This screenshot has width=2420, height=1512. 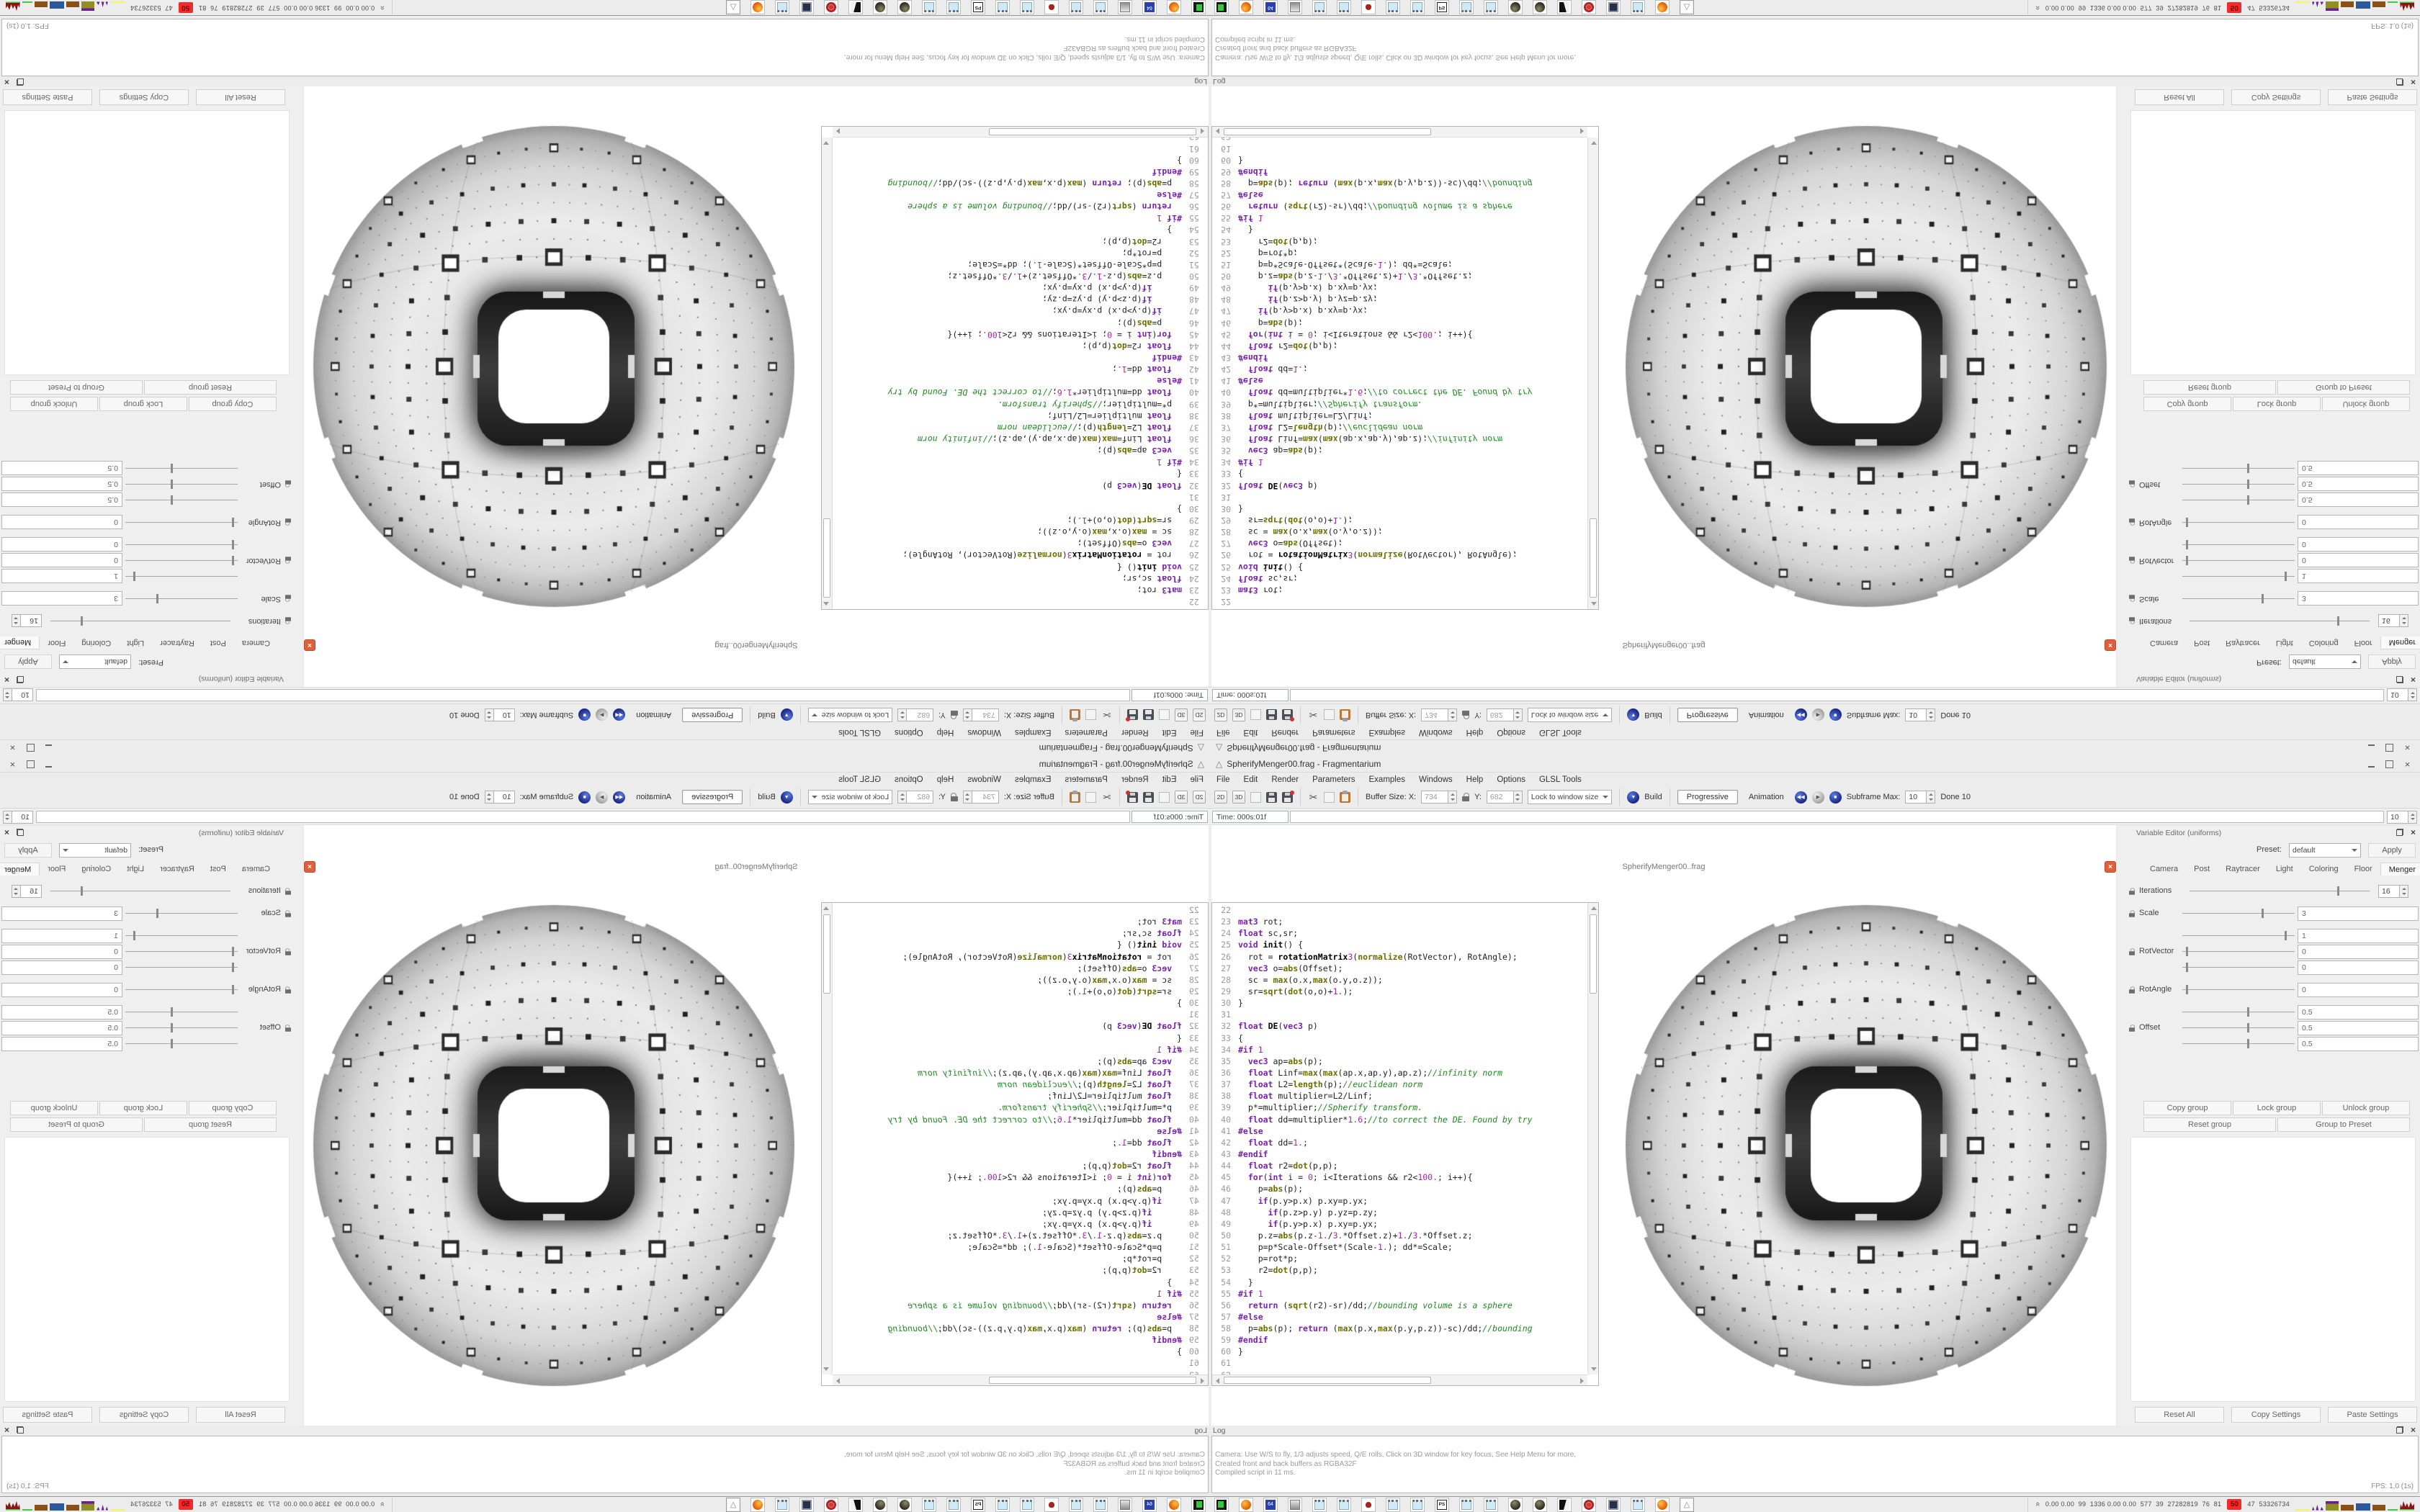 I want to click on play-button: ▶, so click(x=1817, y=714).